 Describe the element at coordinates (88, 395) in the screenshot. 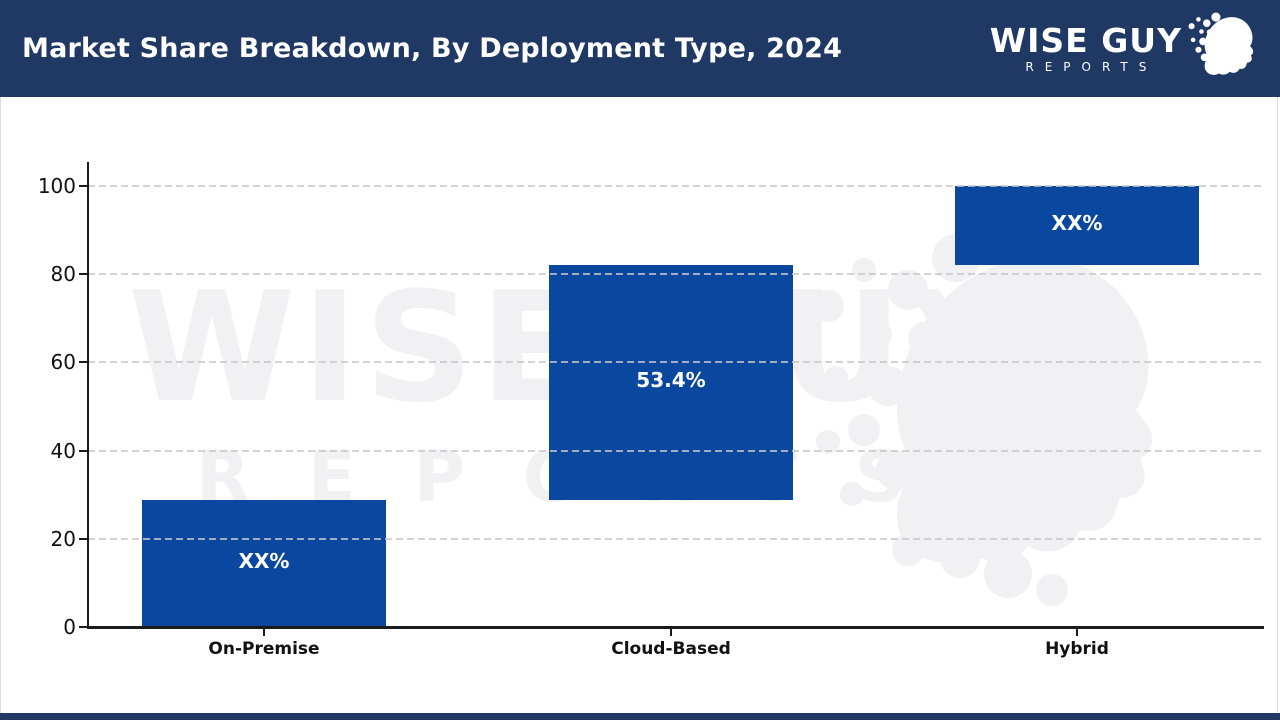

I see `y-axis-line` at that location.